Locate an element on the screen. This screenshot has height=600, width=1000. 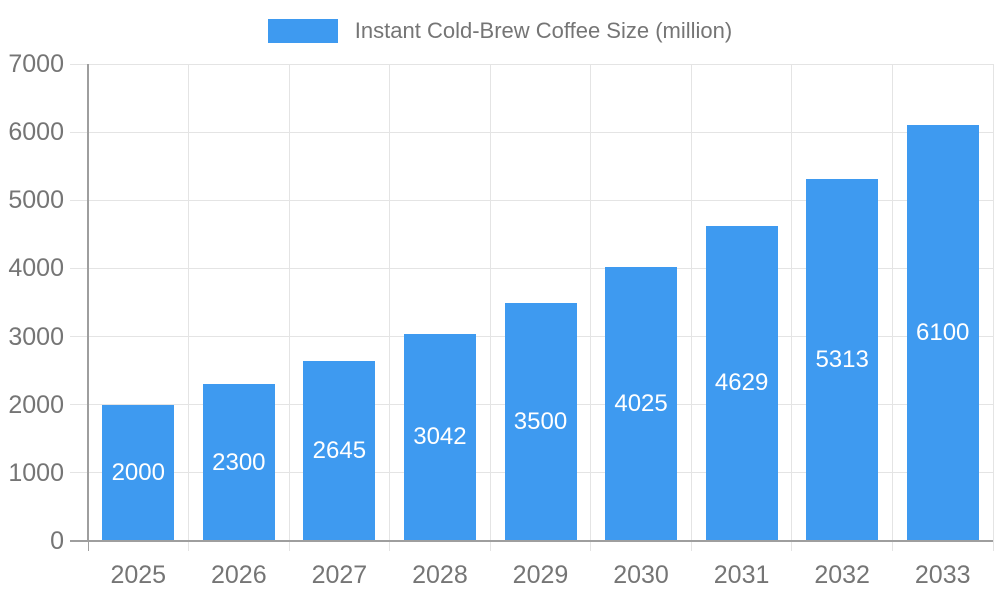
x-axis-tick-label: 2031 is located at coordinates (741, 575).